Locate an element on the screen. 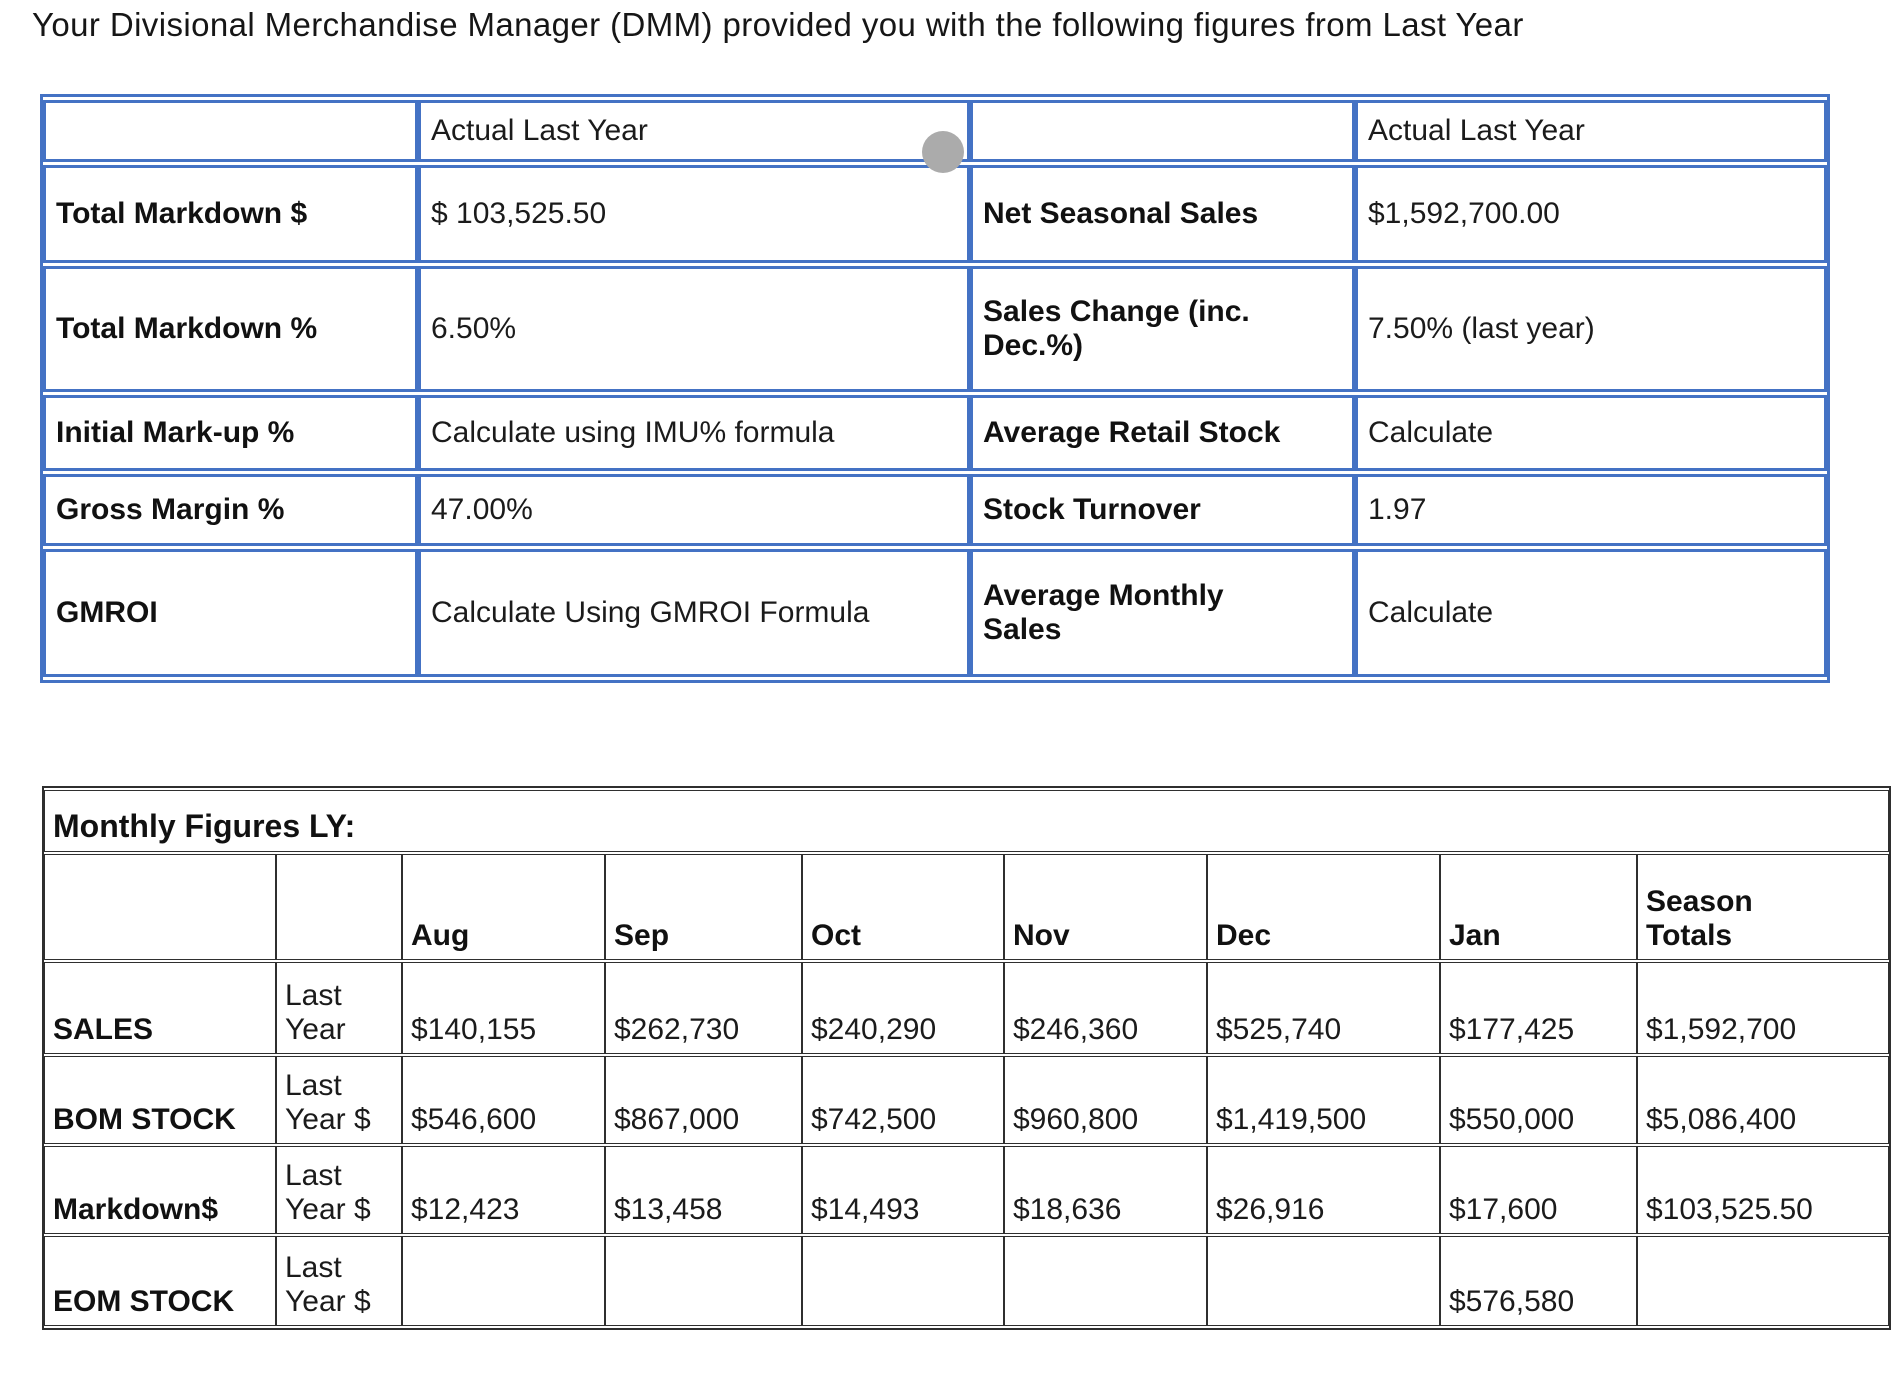  monthly-row-eom-stock: EOM STOCK Last Year $ $576,580 is located at coordinates (967, 1281).